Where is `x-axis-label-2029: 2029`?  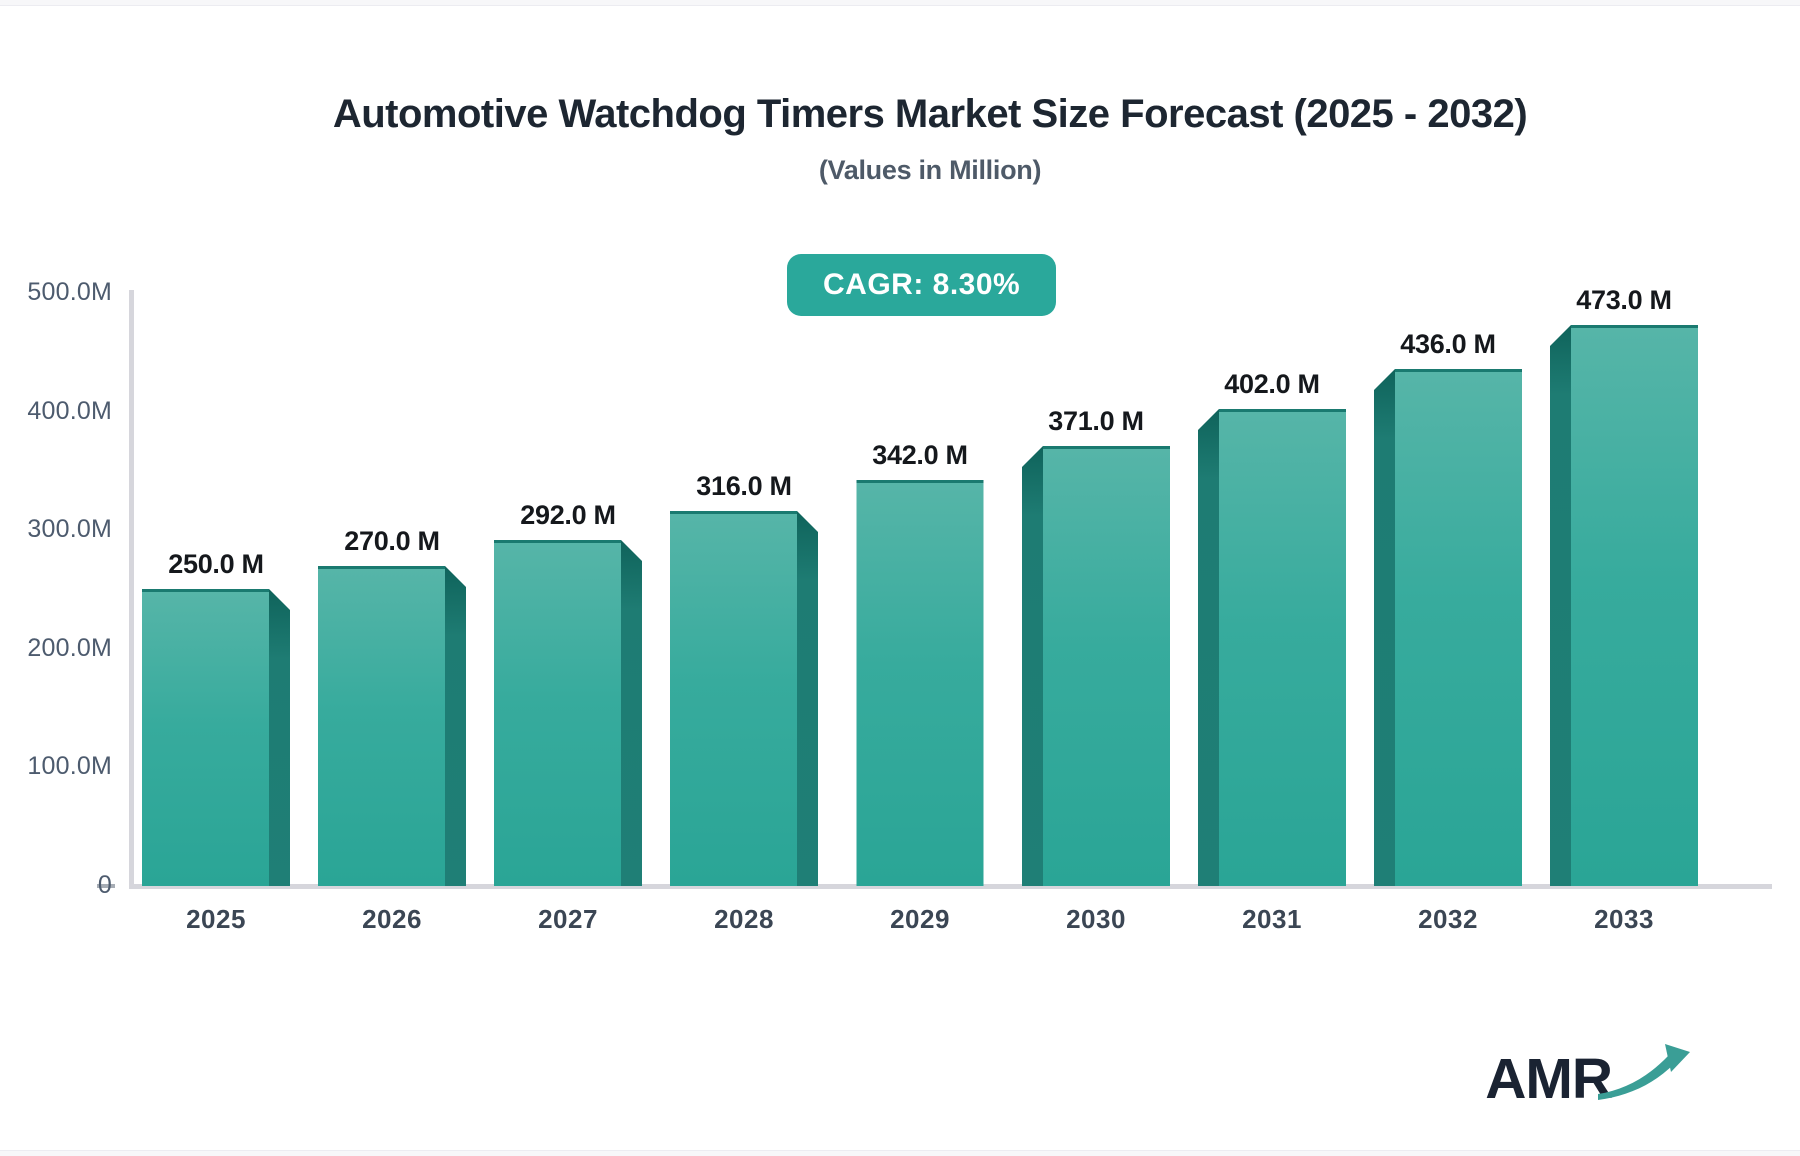
x-axis-label-2029: 2029 is located at coordinates (920, 919).